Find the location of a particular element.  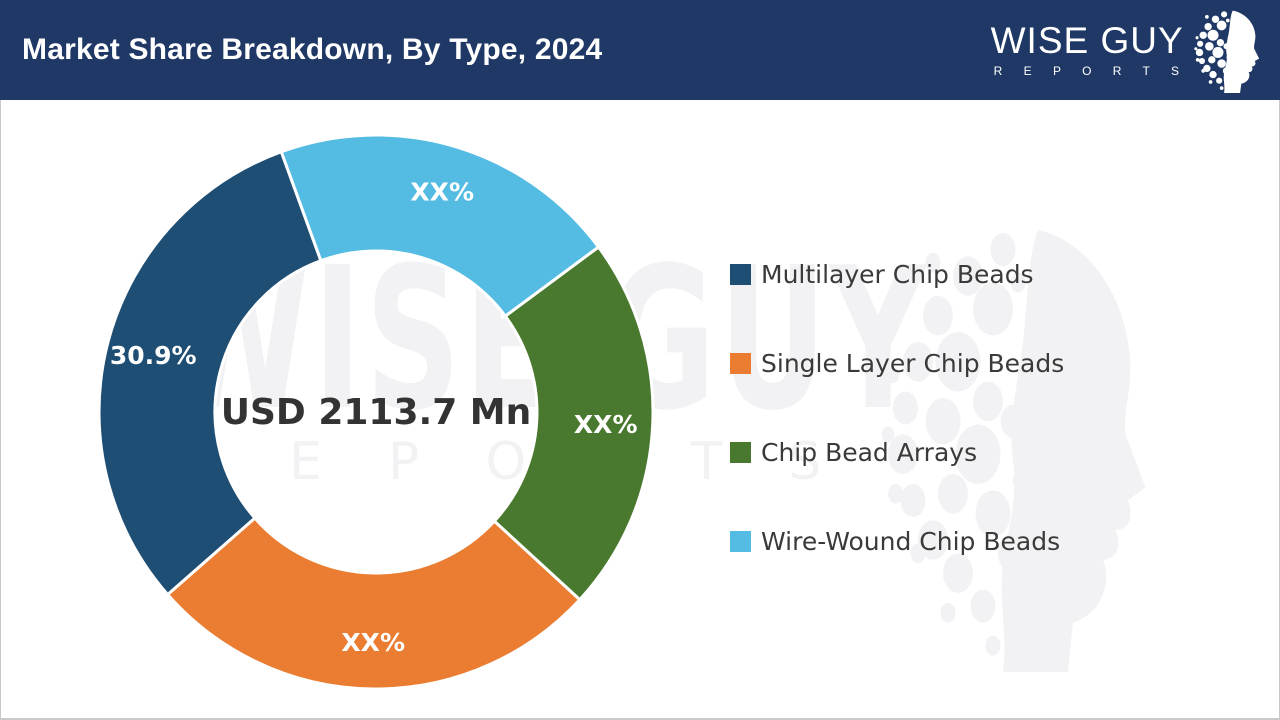

legend-label: Single Layer Chip Beads is located at coordinates (913, 363).